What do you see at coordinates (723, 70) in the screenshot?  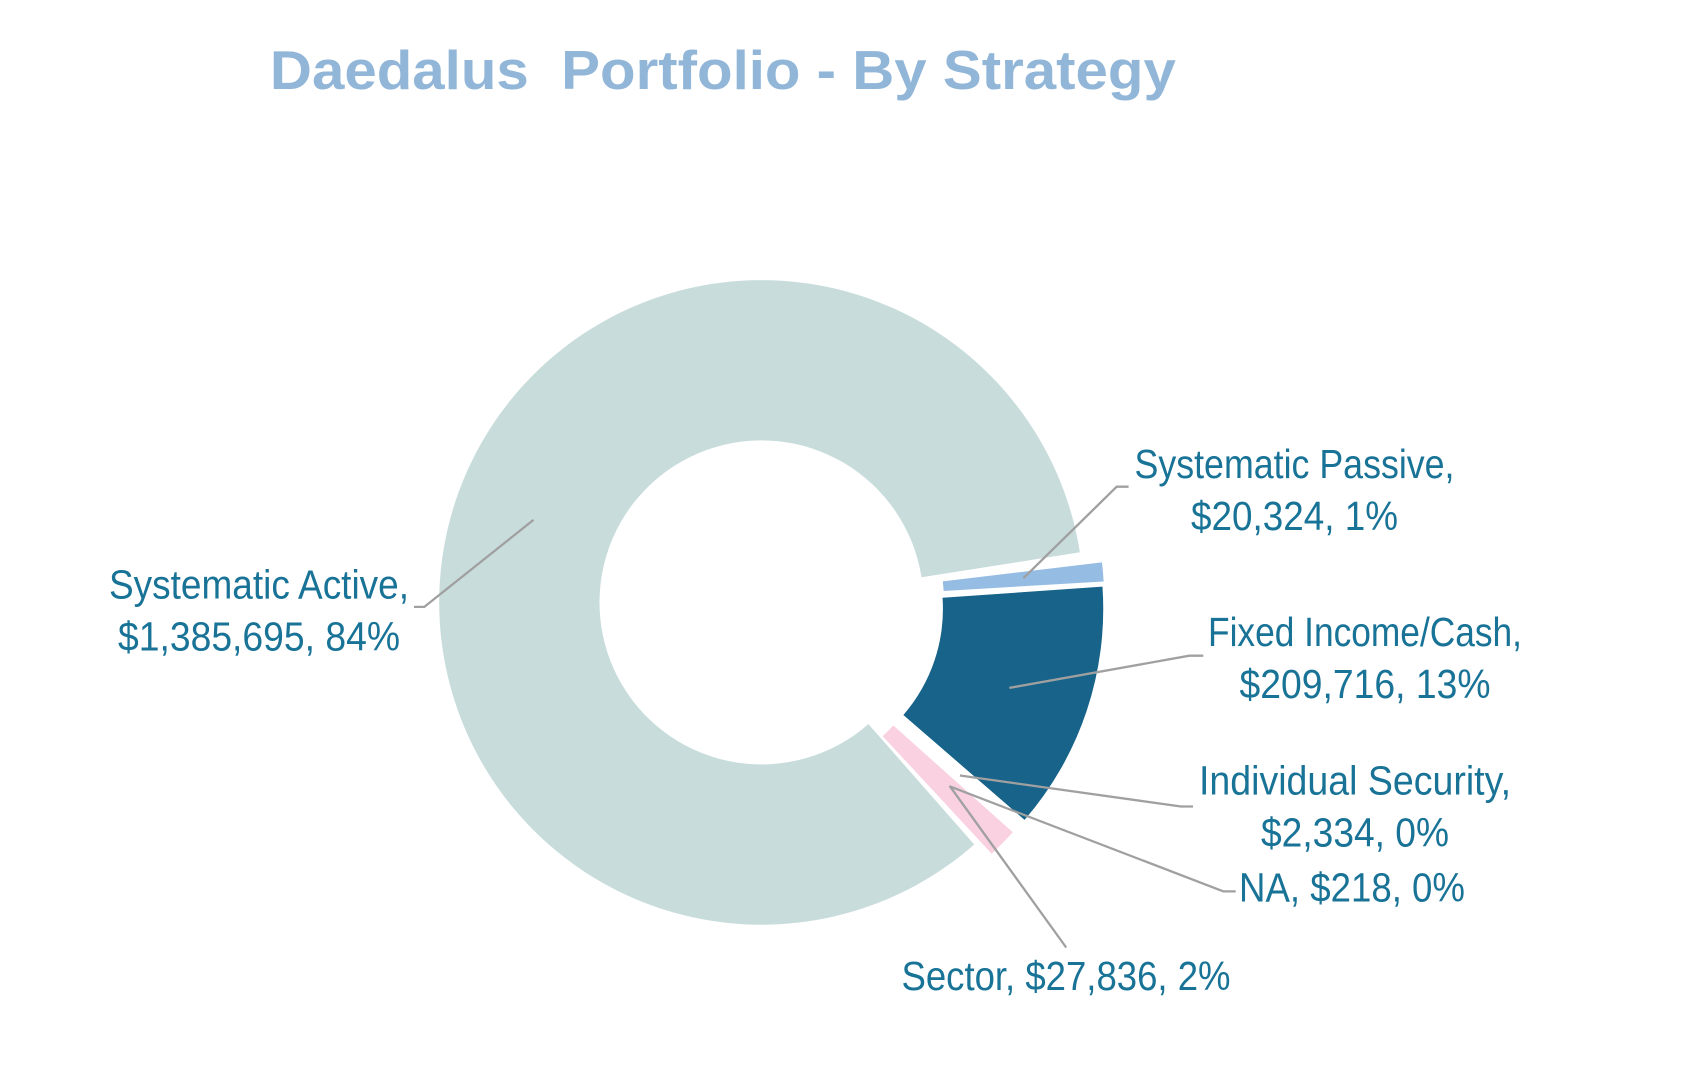 I see `svg-text:Daedalus Portfolio - By Strat: Daedalus Portfolio - By Strategy` at bounding box center [723, 70].